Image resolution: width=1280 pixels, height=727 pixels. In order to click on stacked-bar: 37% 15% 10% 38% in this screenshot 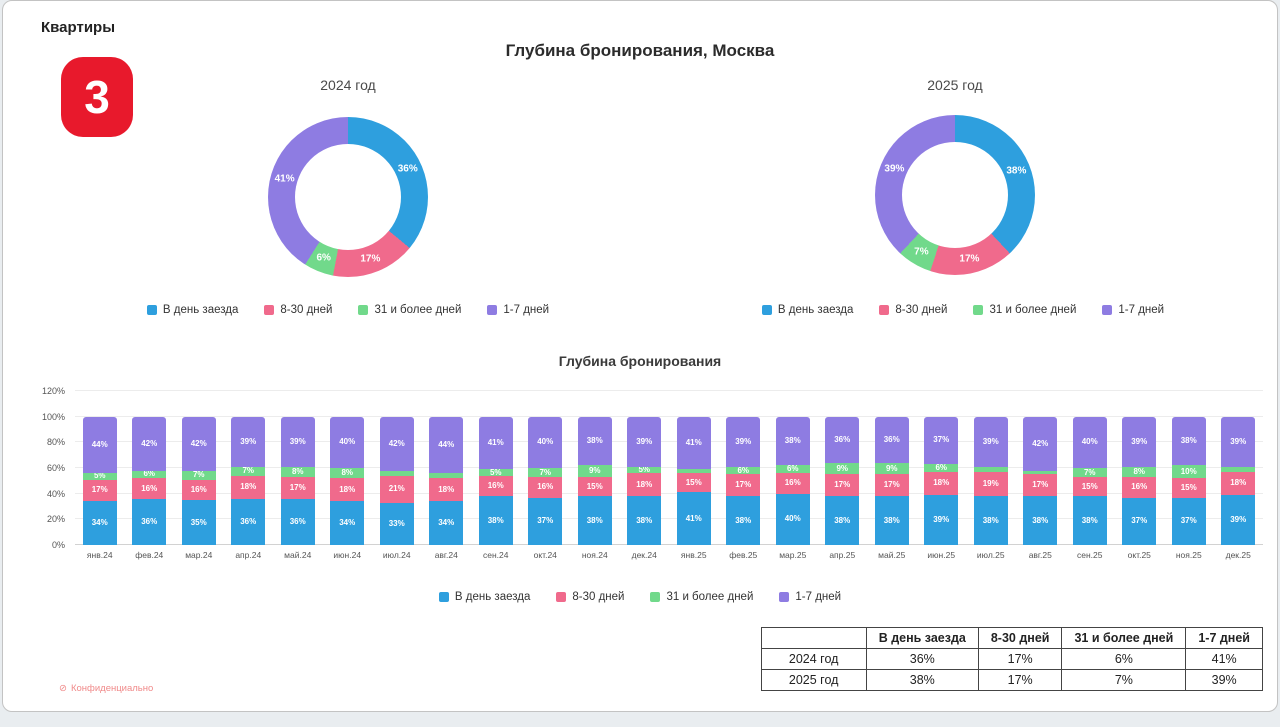, I will do `click(1188, 480)`.